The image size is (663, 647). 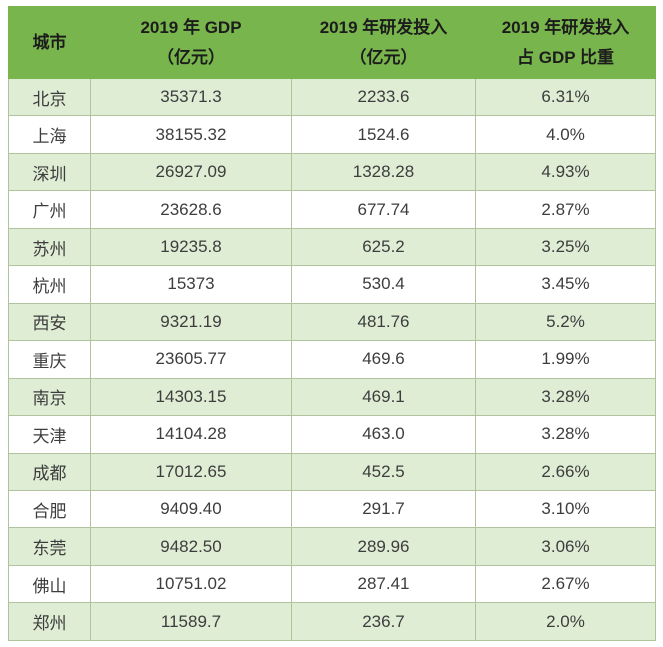 What do you see at coordinates (191, 247) in the screenshot?
I see `gdp-cell: 19235.8` at bounding box center [191, 247].